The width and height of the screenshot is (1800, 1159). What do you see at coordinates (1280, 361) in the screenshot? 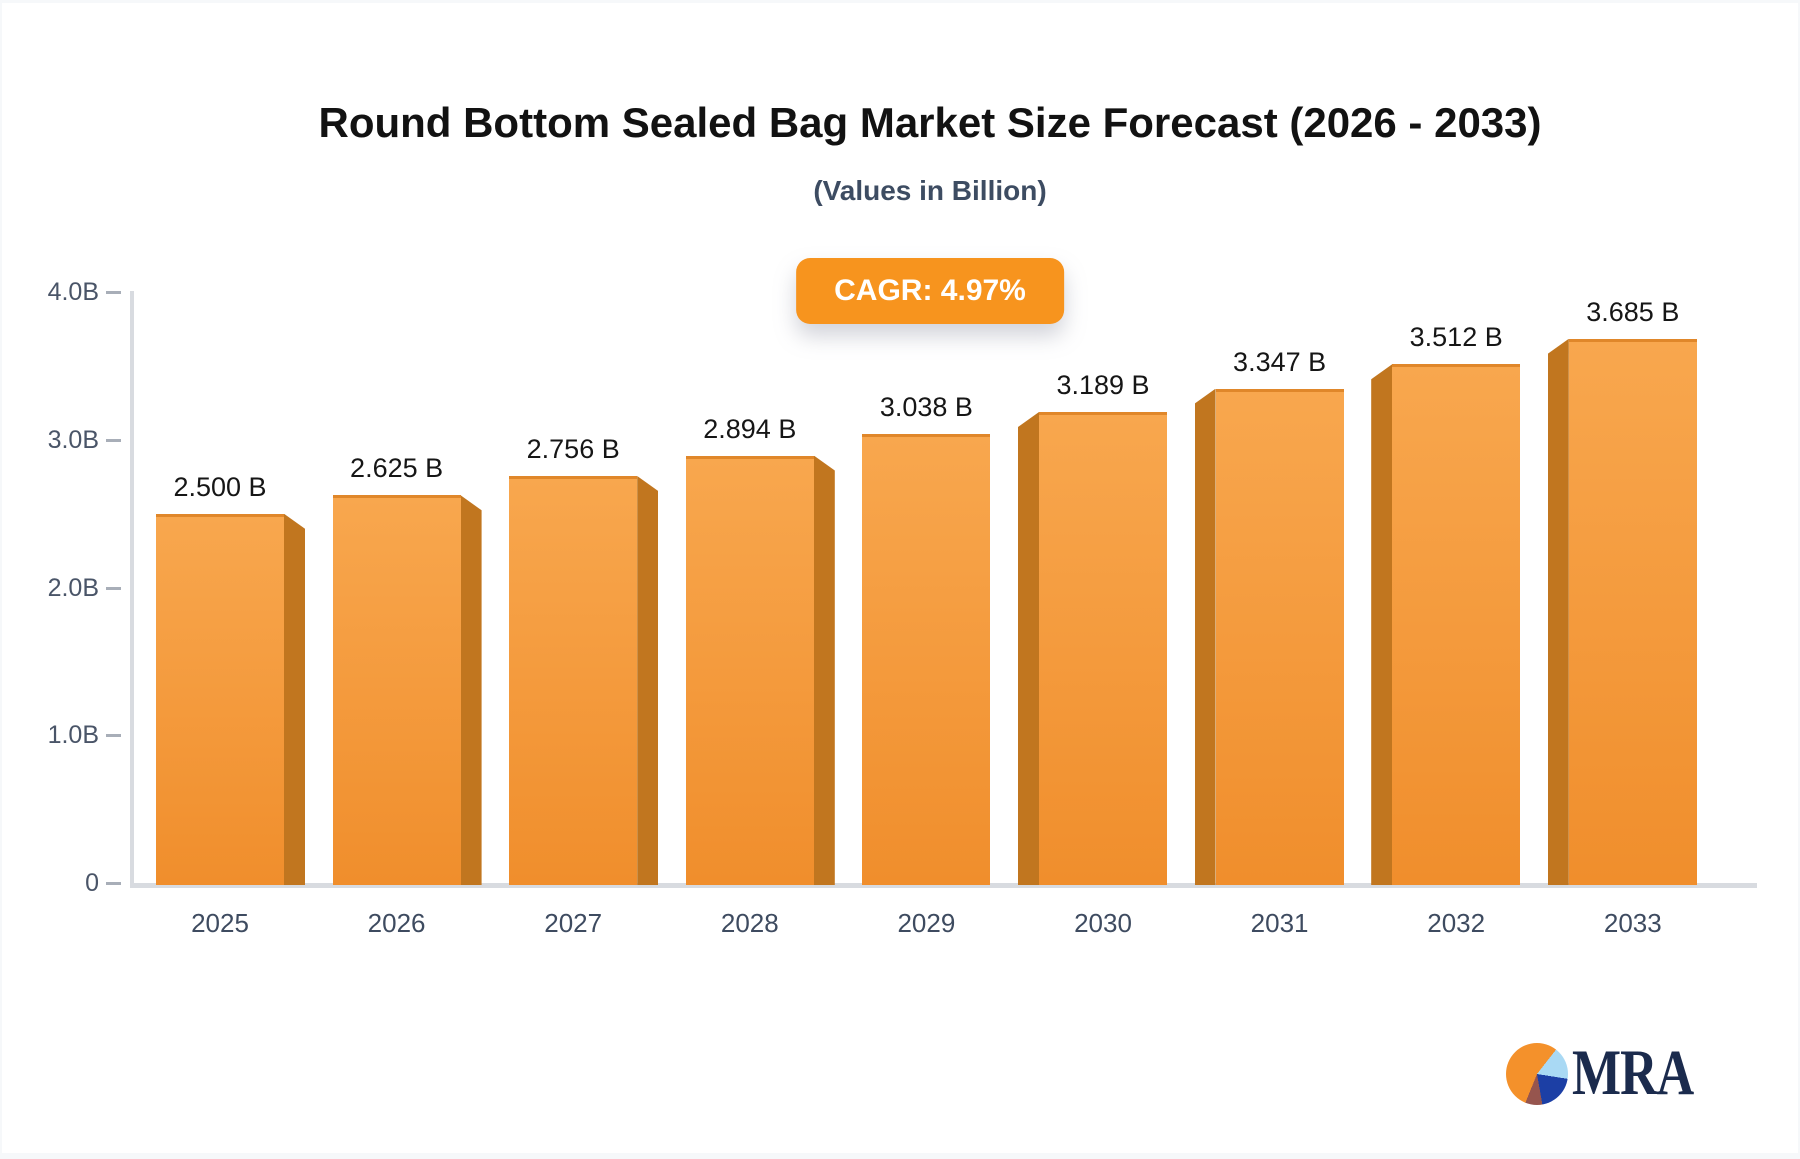
I see `bar-value-label: 3.347 B` at bounding box center [1280, 361].